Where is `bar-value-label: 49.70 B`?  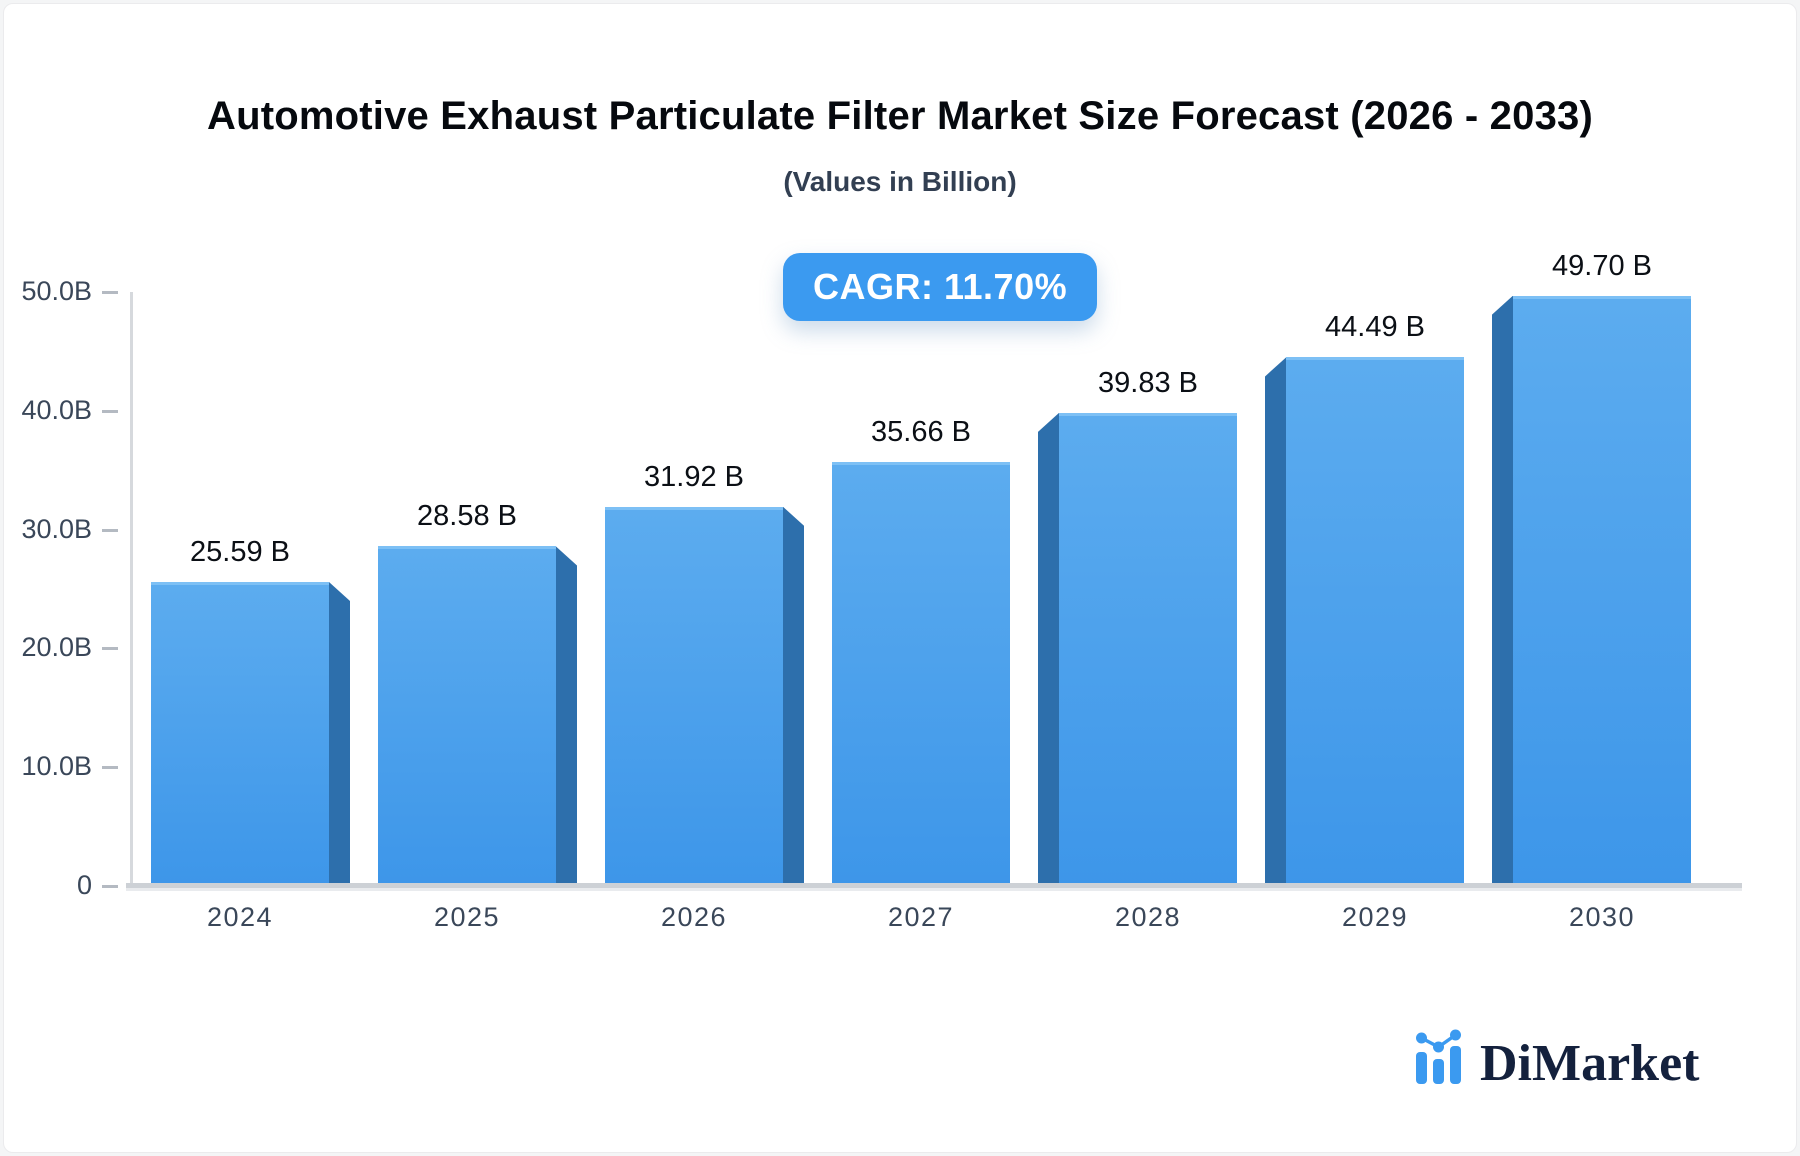
bar-value-label: 49.70 B is located at coordinates (1602, 265).